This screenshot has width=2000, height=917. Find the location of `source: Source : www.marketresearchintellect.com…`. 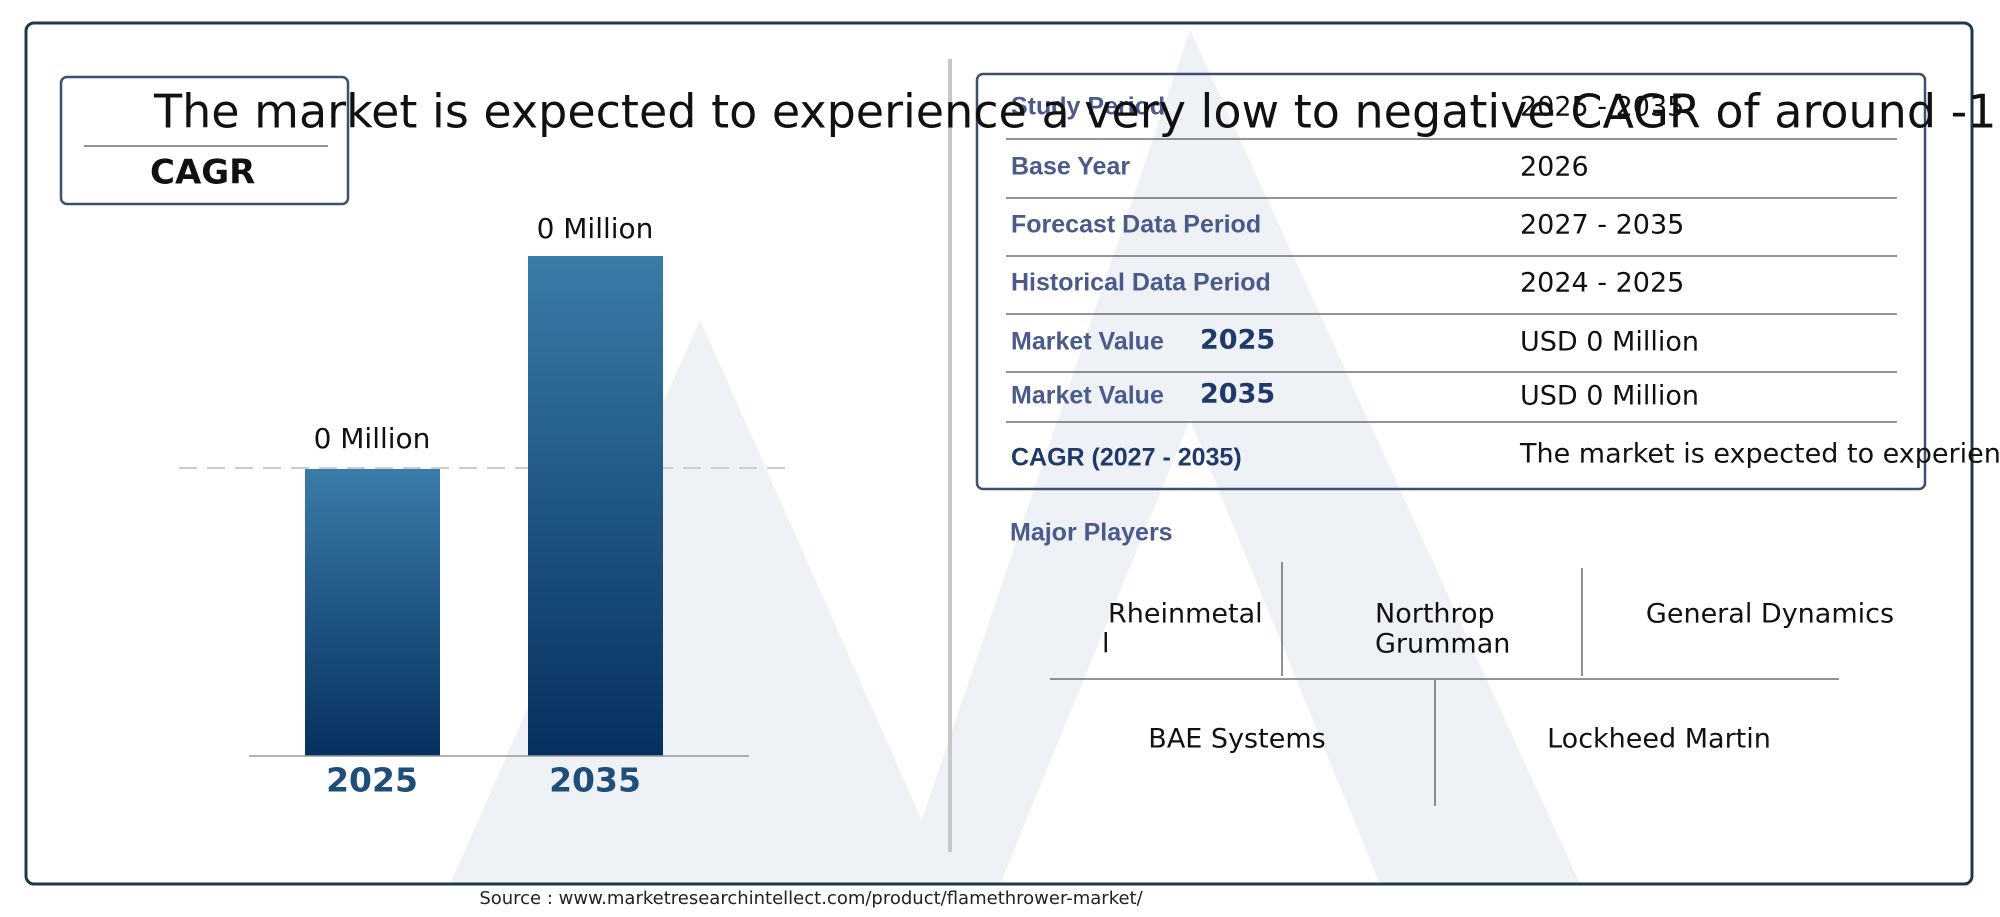

source: Source : www.marketresearchintellect.com… is located at coordinates (811, 898).